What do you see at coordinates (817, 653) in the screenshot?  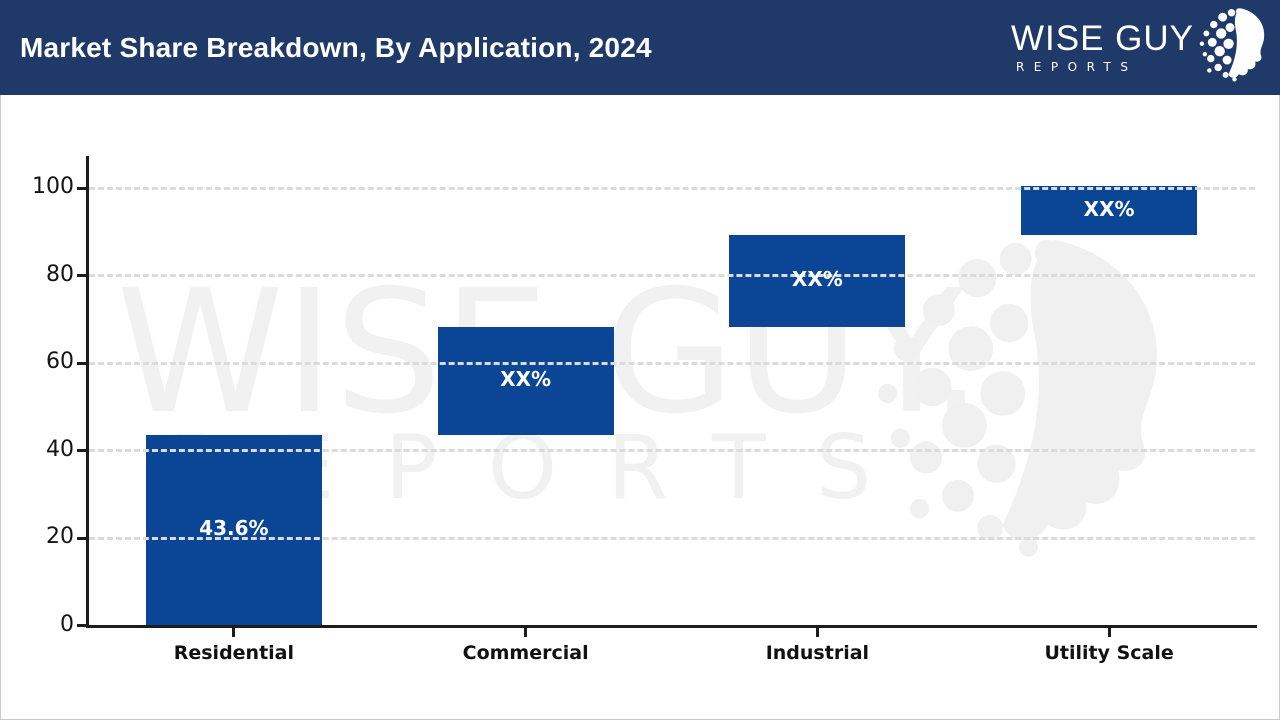 I see `x-tick-label: Industrial` at bounding box center [817, 653].